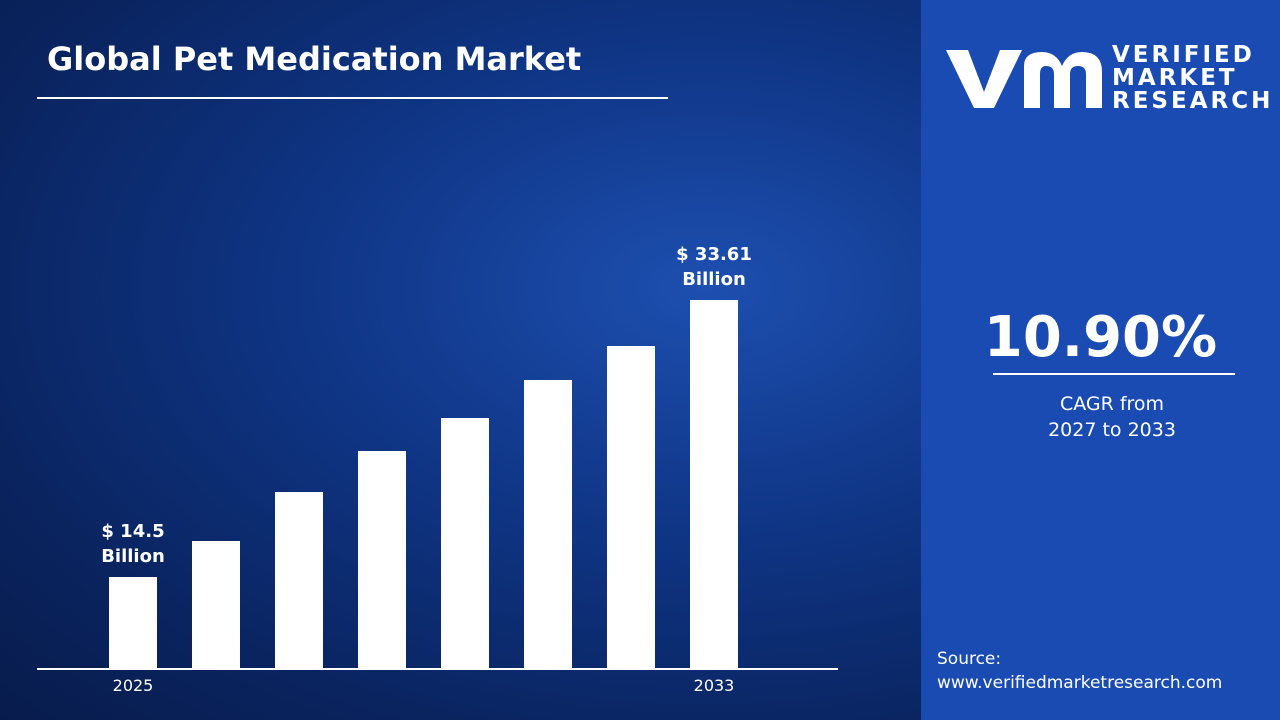 The height and width of the screenshot is (720, 1280). I want to click on cagr-value: 10.90%, so click(1100, 337).